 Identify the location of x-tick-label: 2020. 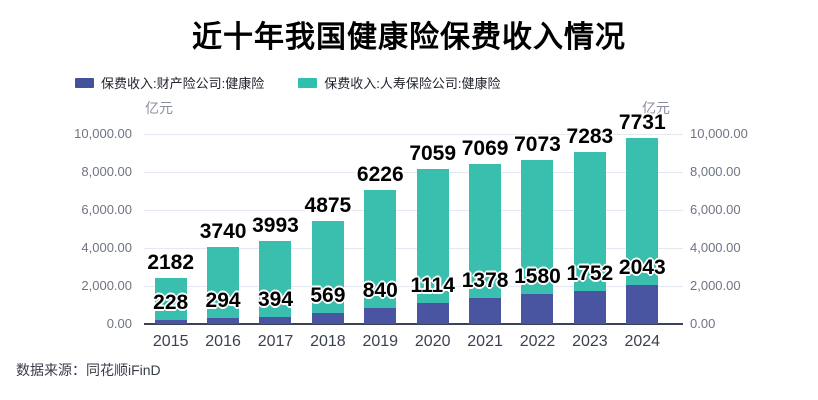
(432, 341).